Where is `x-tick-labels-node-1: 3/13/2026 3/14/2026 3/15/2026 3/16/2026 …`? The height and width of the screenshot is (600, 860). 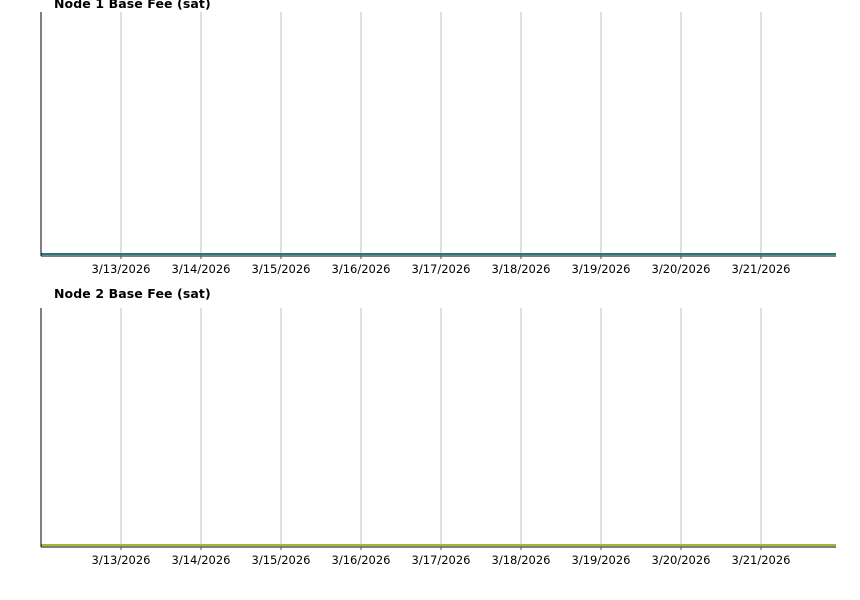
x-tick-labels-node-1: 3/13/2026 3/14/2026 3/15/2026 3/16/2026 … is located at coordinates (430, 270).